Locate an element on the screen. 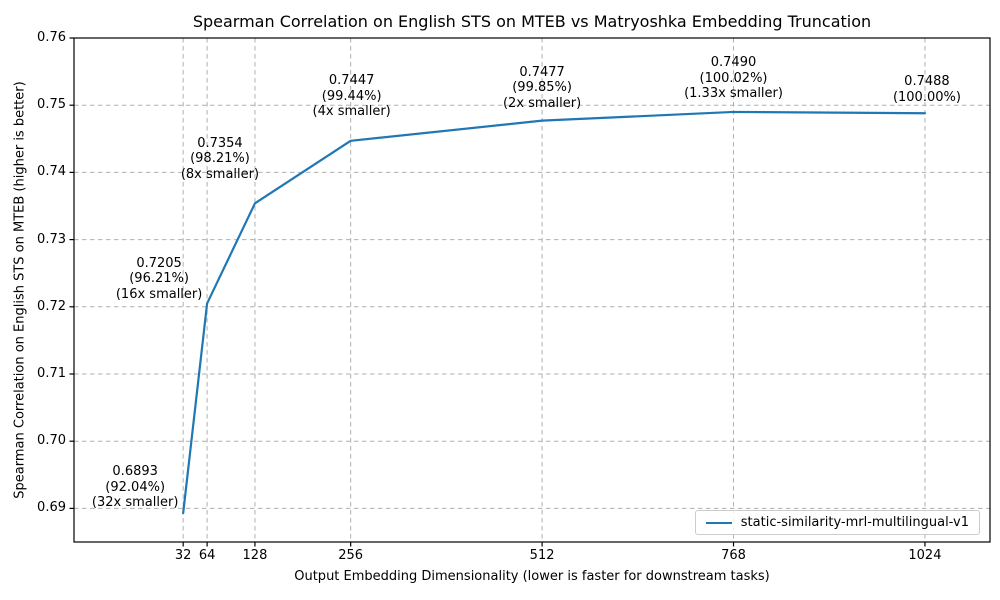  annotation-line: (99.85%) is located at coordinates (542, 88).